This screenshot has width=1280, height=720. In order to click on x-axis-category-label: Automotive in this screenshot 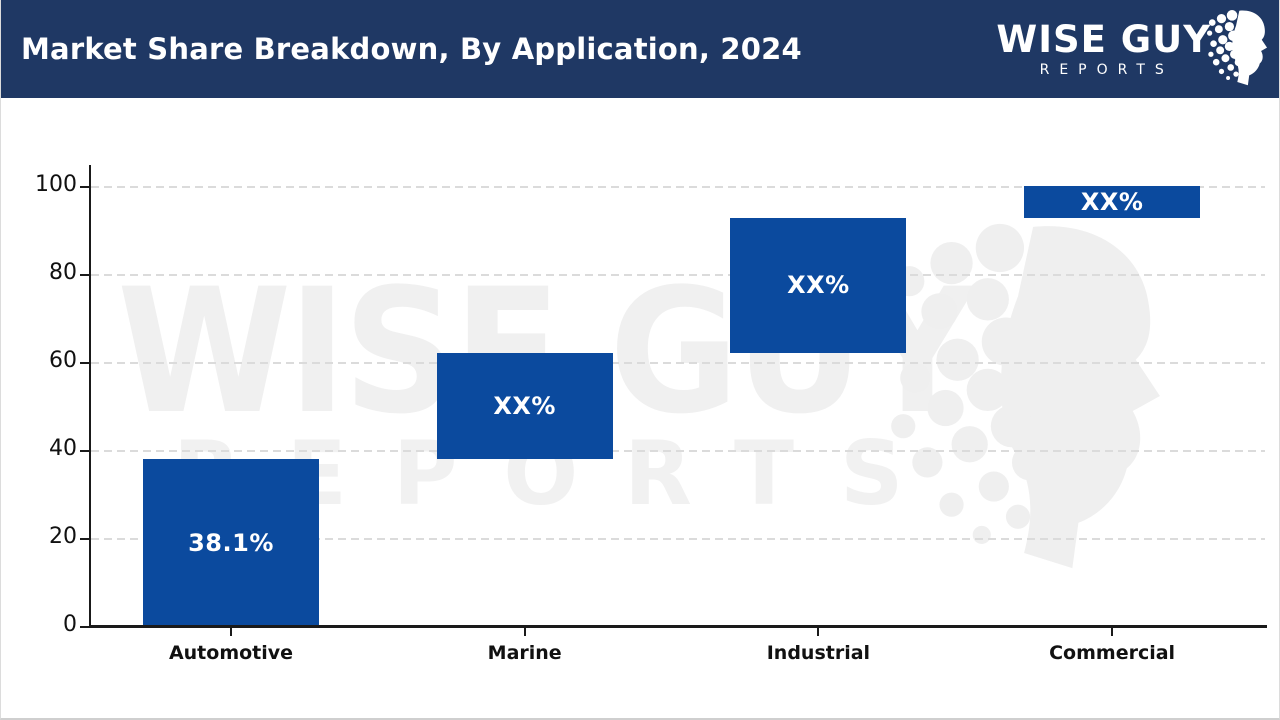, I will do `click(231, 653)`.